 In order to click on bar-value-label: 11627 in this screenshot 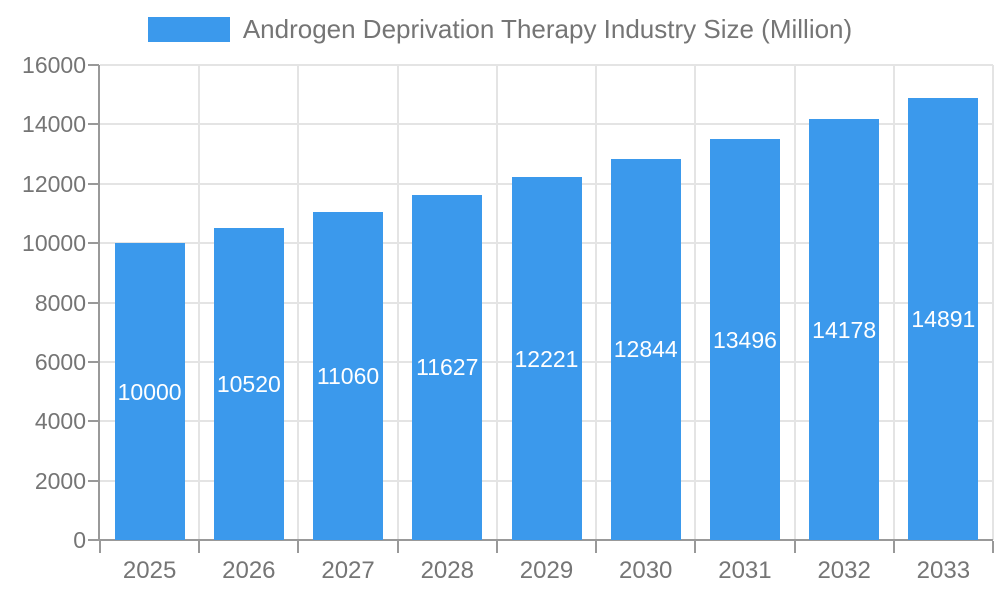, I will do `click(447, 367)`.